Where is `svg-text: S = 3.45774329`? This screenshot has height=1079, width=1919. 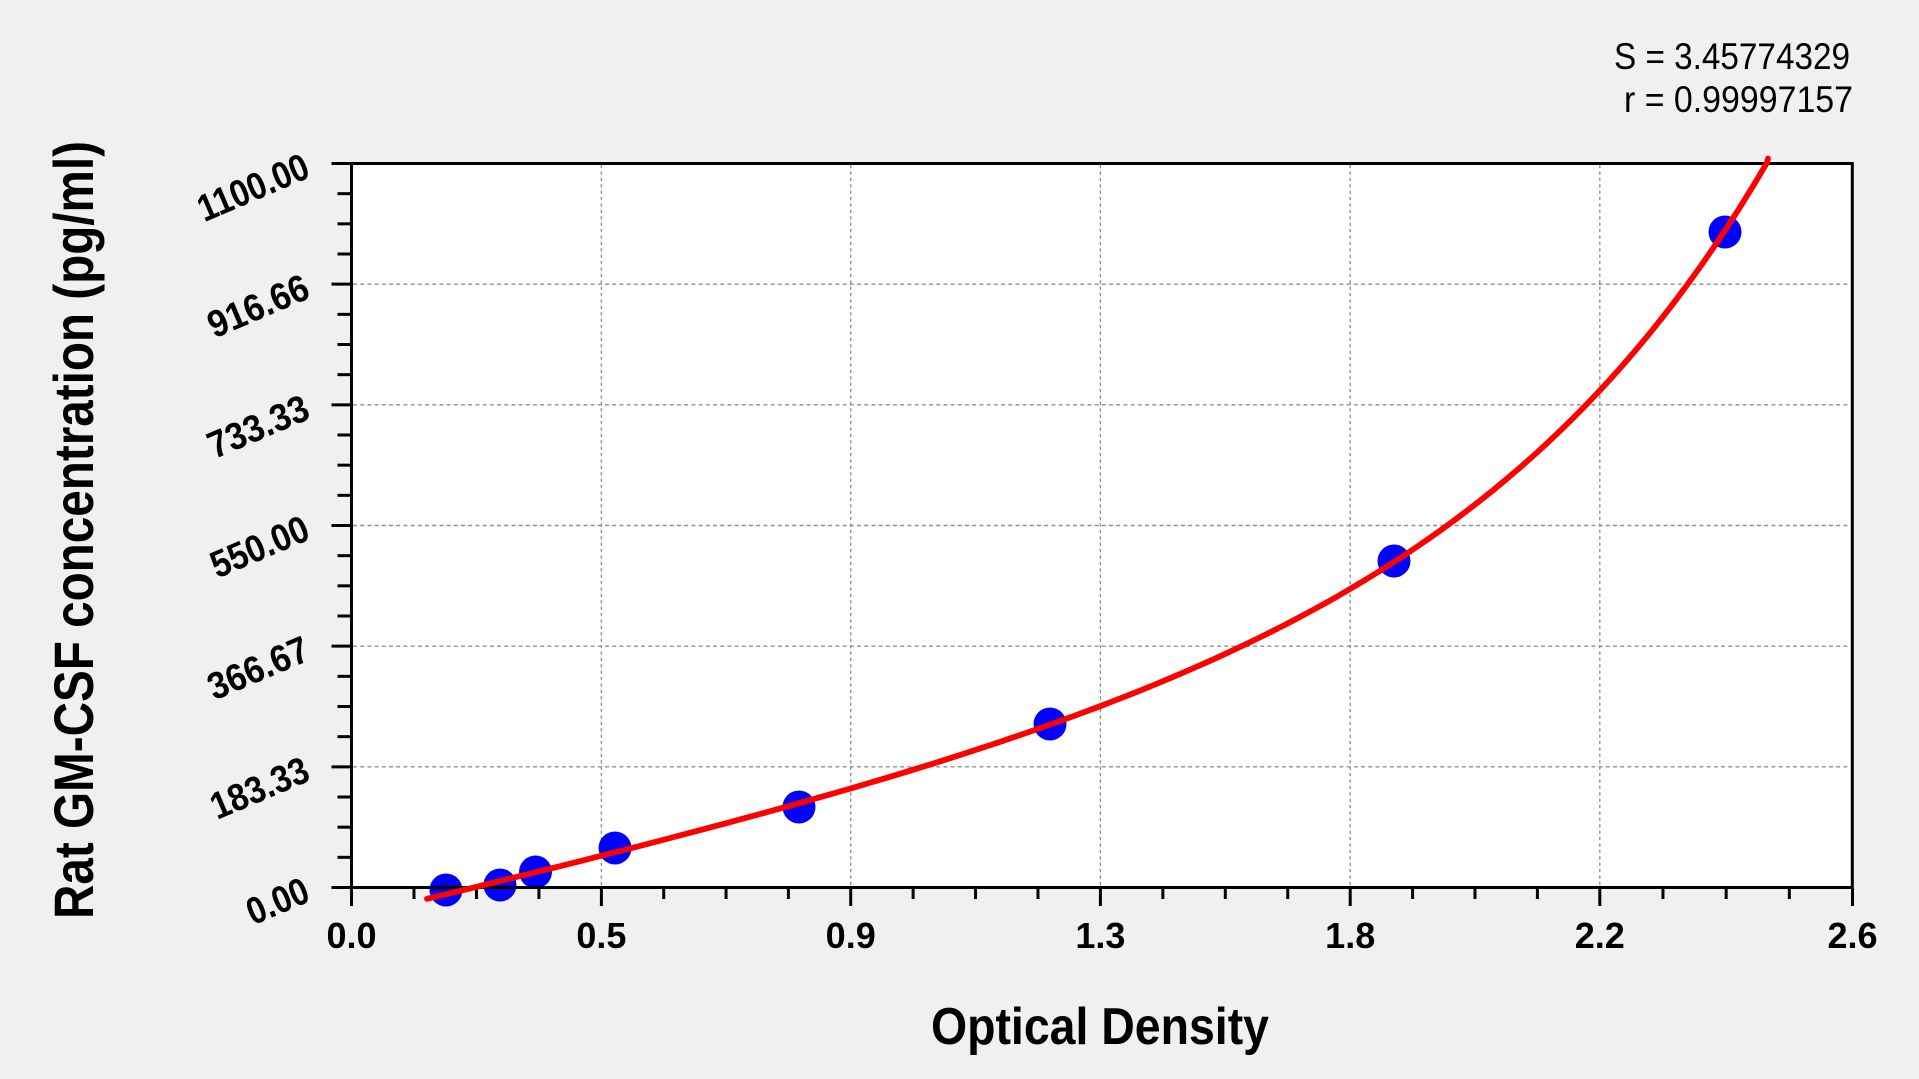
svg-text: S = 3.45774329 is located at coordinates (1732, 56).